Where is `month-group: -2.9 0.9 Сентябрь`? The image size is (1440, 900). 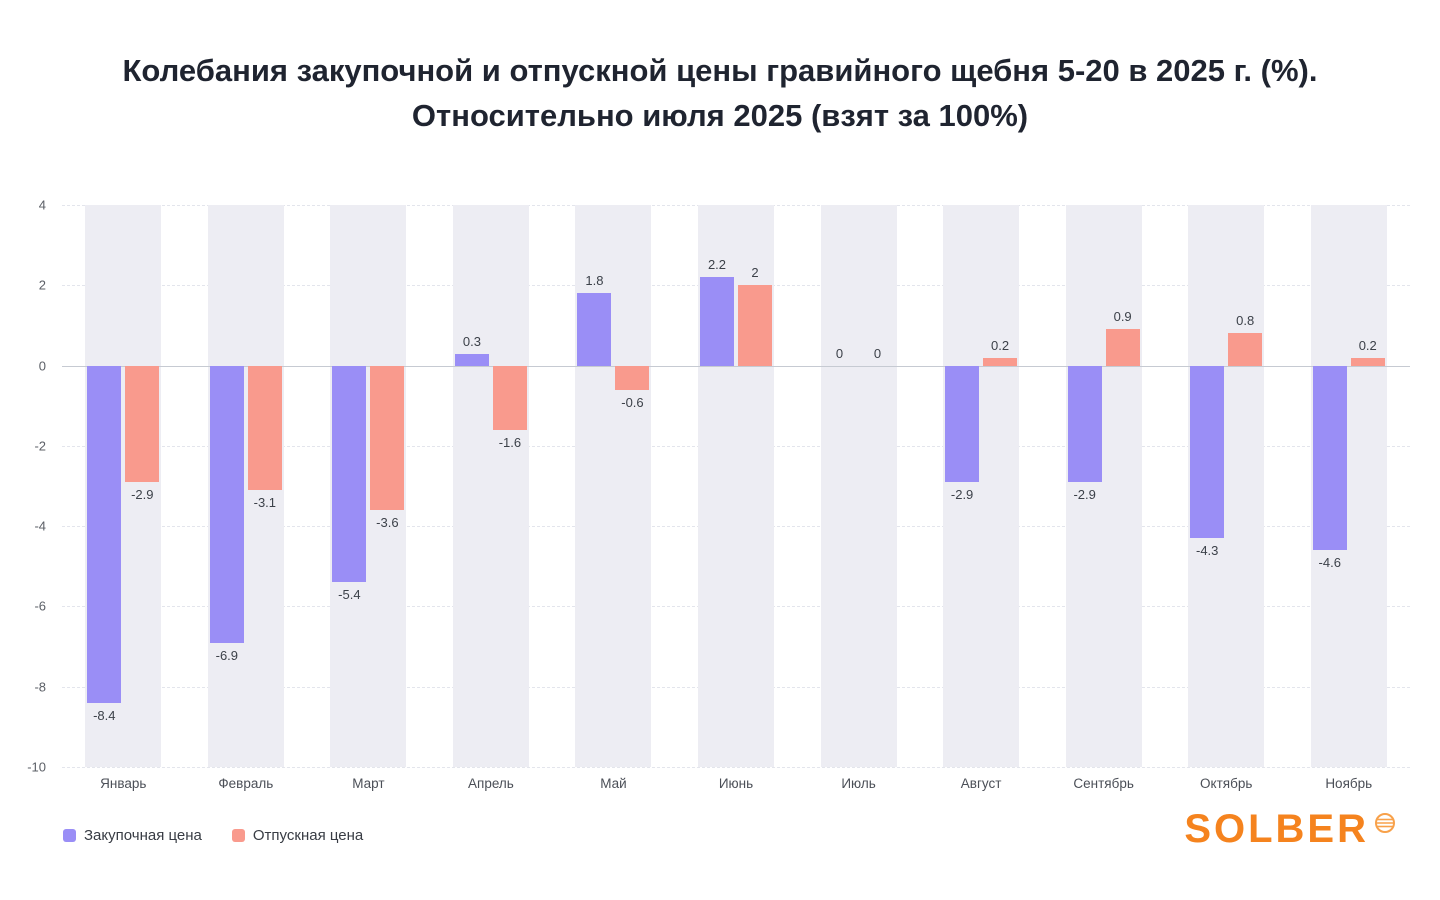 month-group: -2.9 0.9 Сентябрь is located at coordinates (1103, 498).